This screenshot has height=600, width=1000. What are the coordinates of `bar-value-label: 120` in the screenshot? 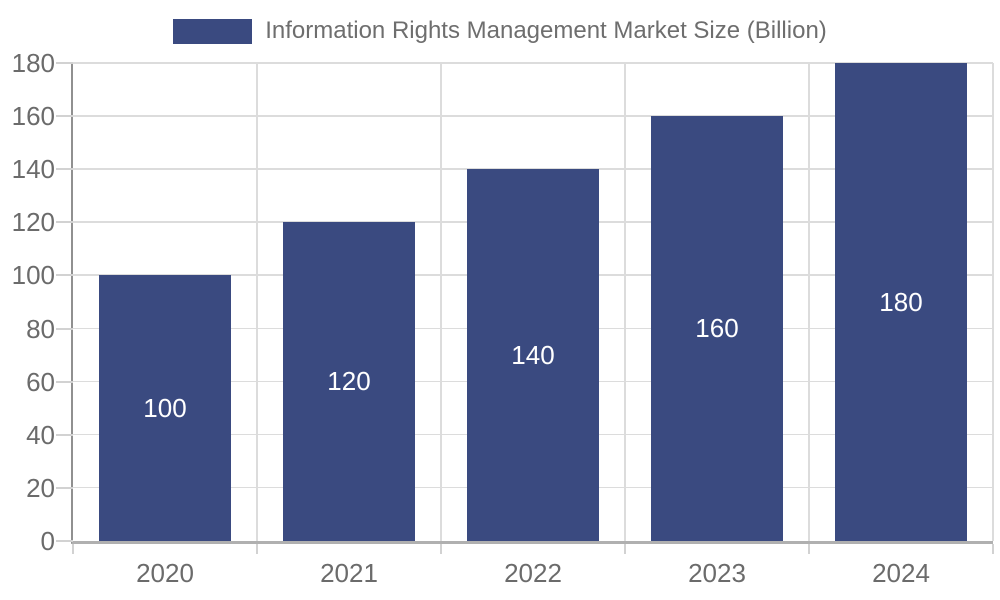 It's located at (349, 381).